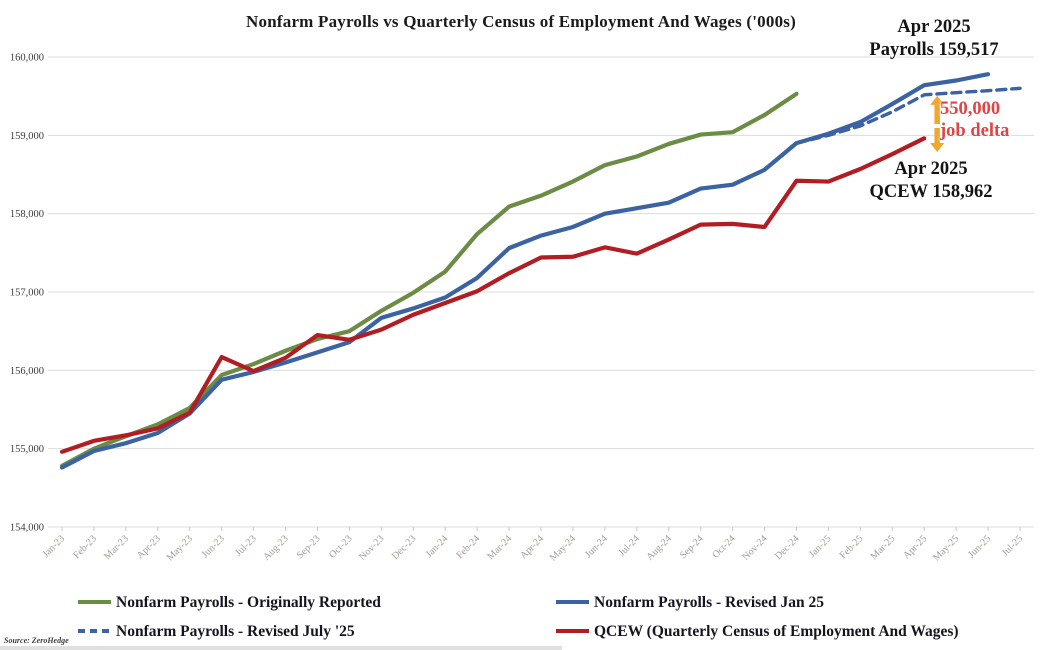  What do you see at coordinates (94, 602) in the screenshot?
I see `legend-swatch-green-line` at bounding box center [94, 602].